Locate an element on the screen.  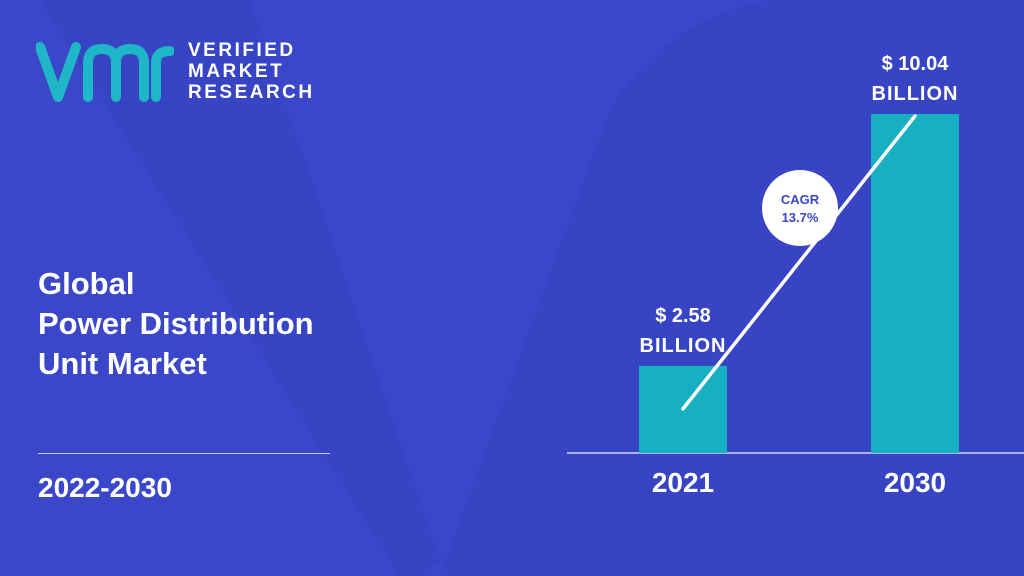
report-title: Global Power Distribution Unit Market is located at coordinates (176, 324).